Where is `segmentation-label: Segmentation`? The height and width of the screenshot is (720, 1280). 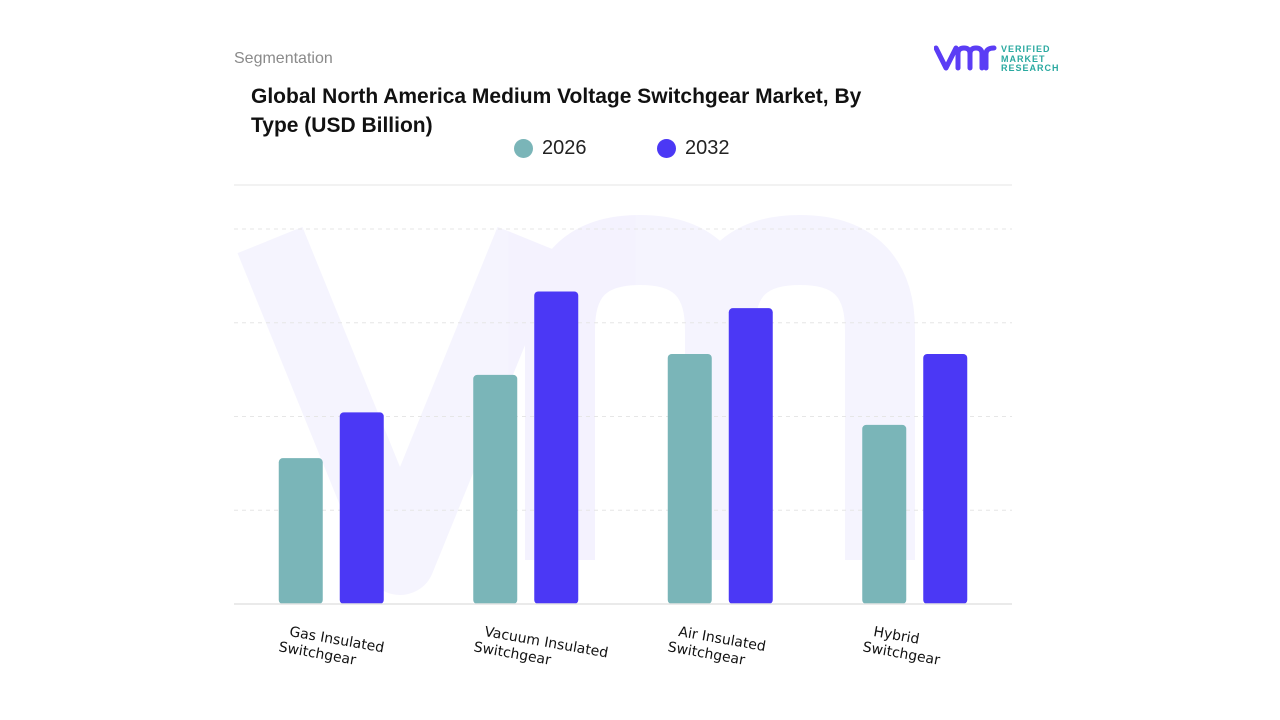
segmentation-label: Segmentation is located at coordinates (283, 58).